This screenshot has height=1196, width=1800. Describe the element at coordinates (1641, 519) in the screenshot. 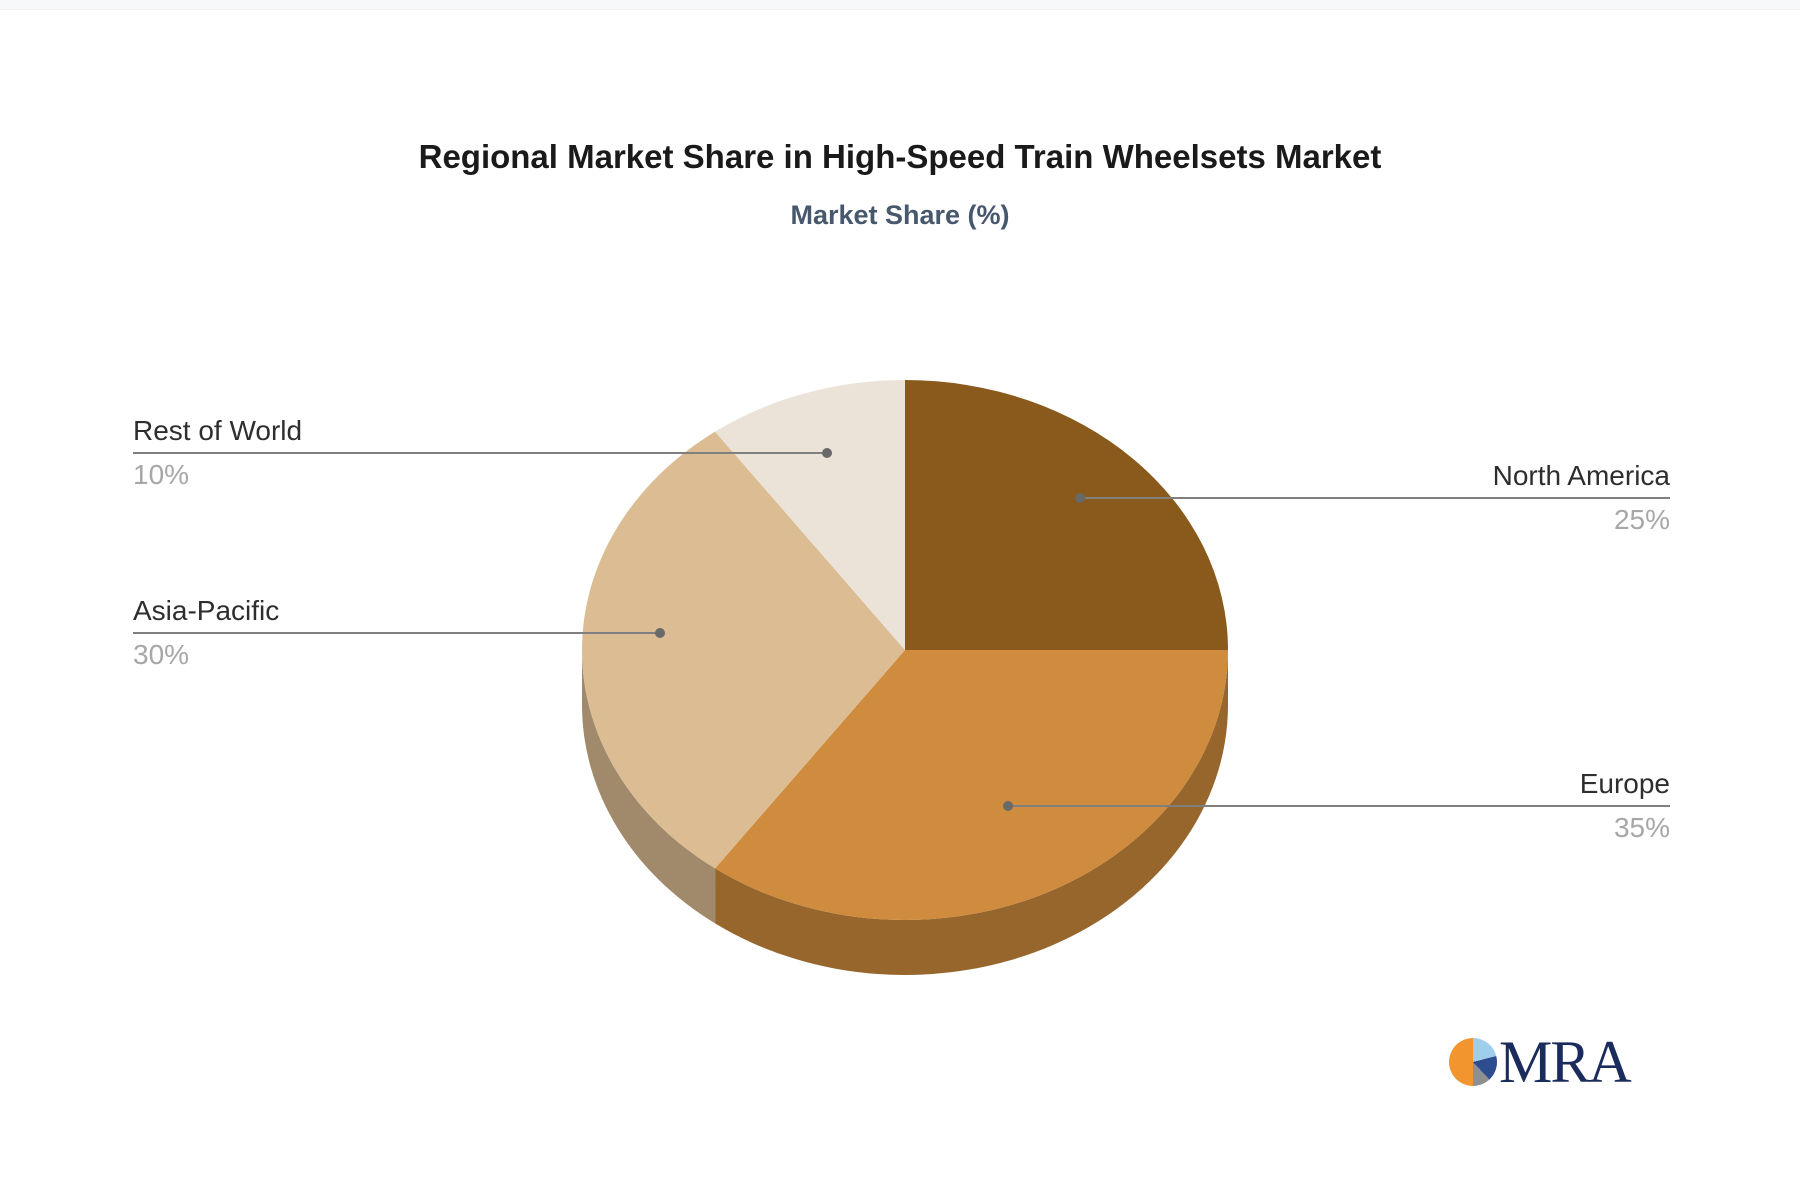

I see `percent-north-america: 25%` at that location.